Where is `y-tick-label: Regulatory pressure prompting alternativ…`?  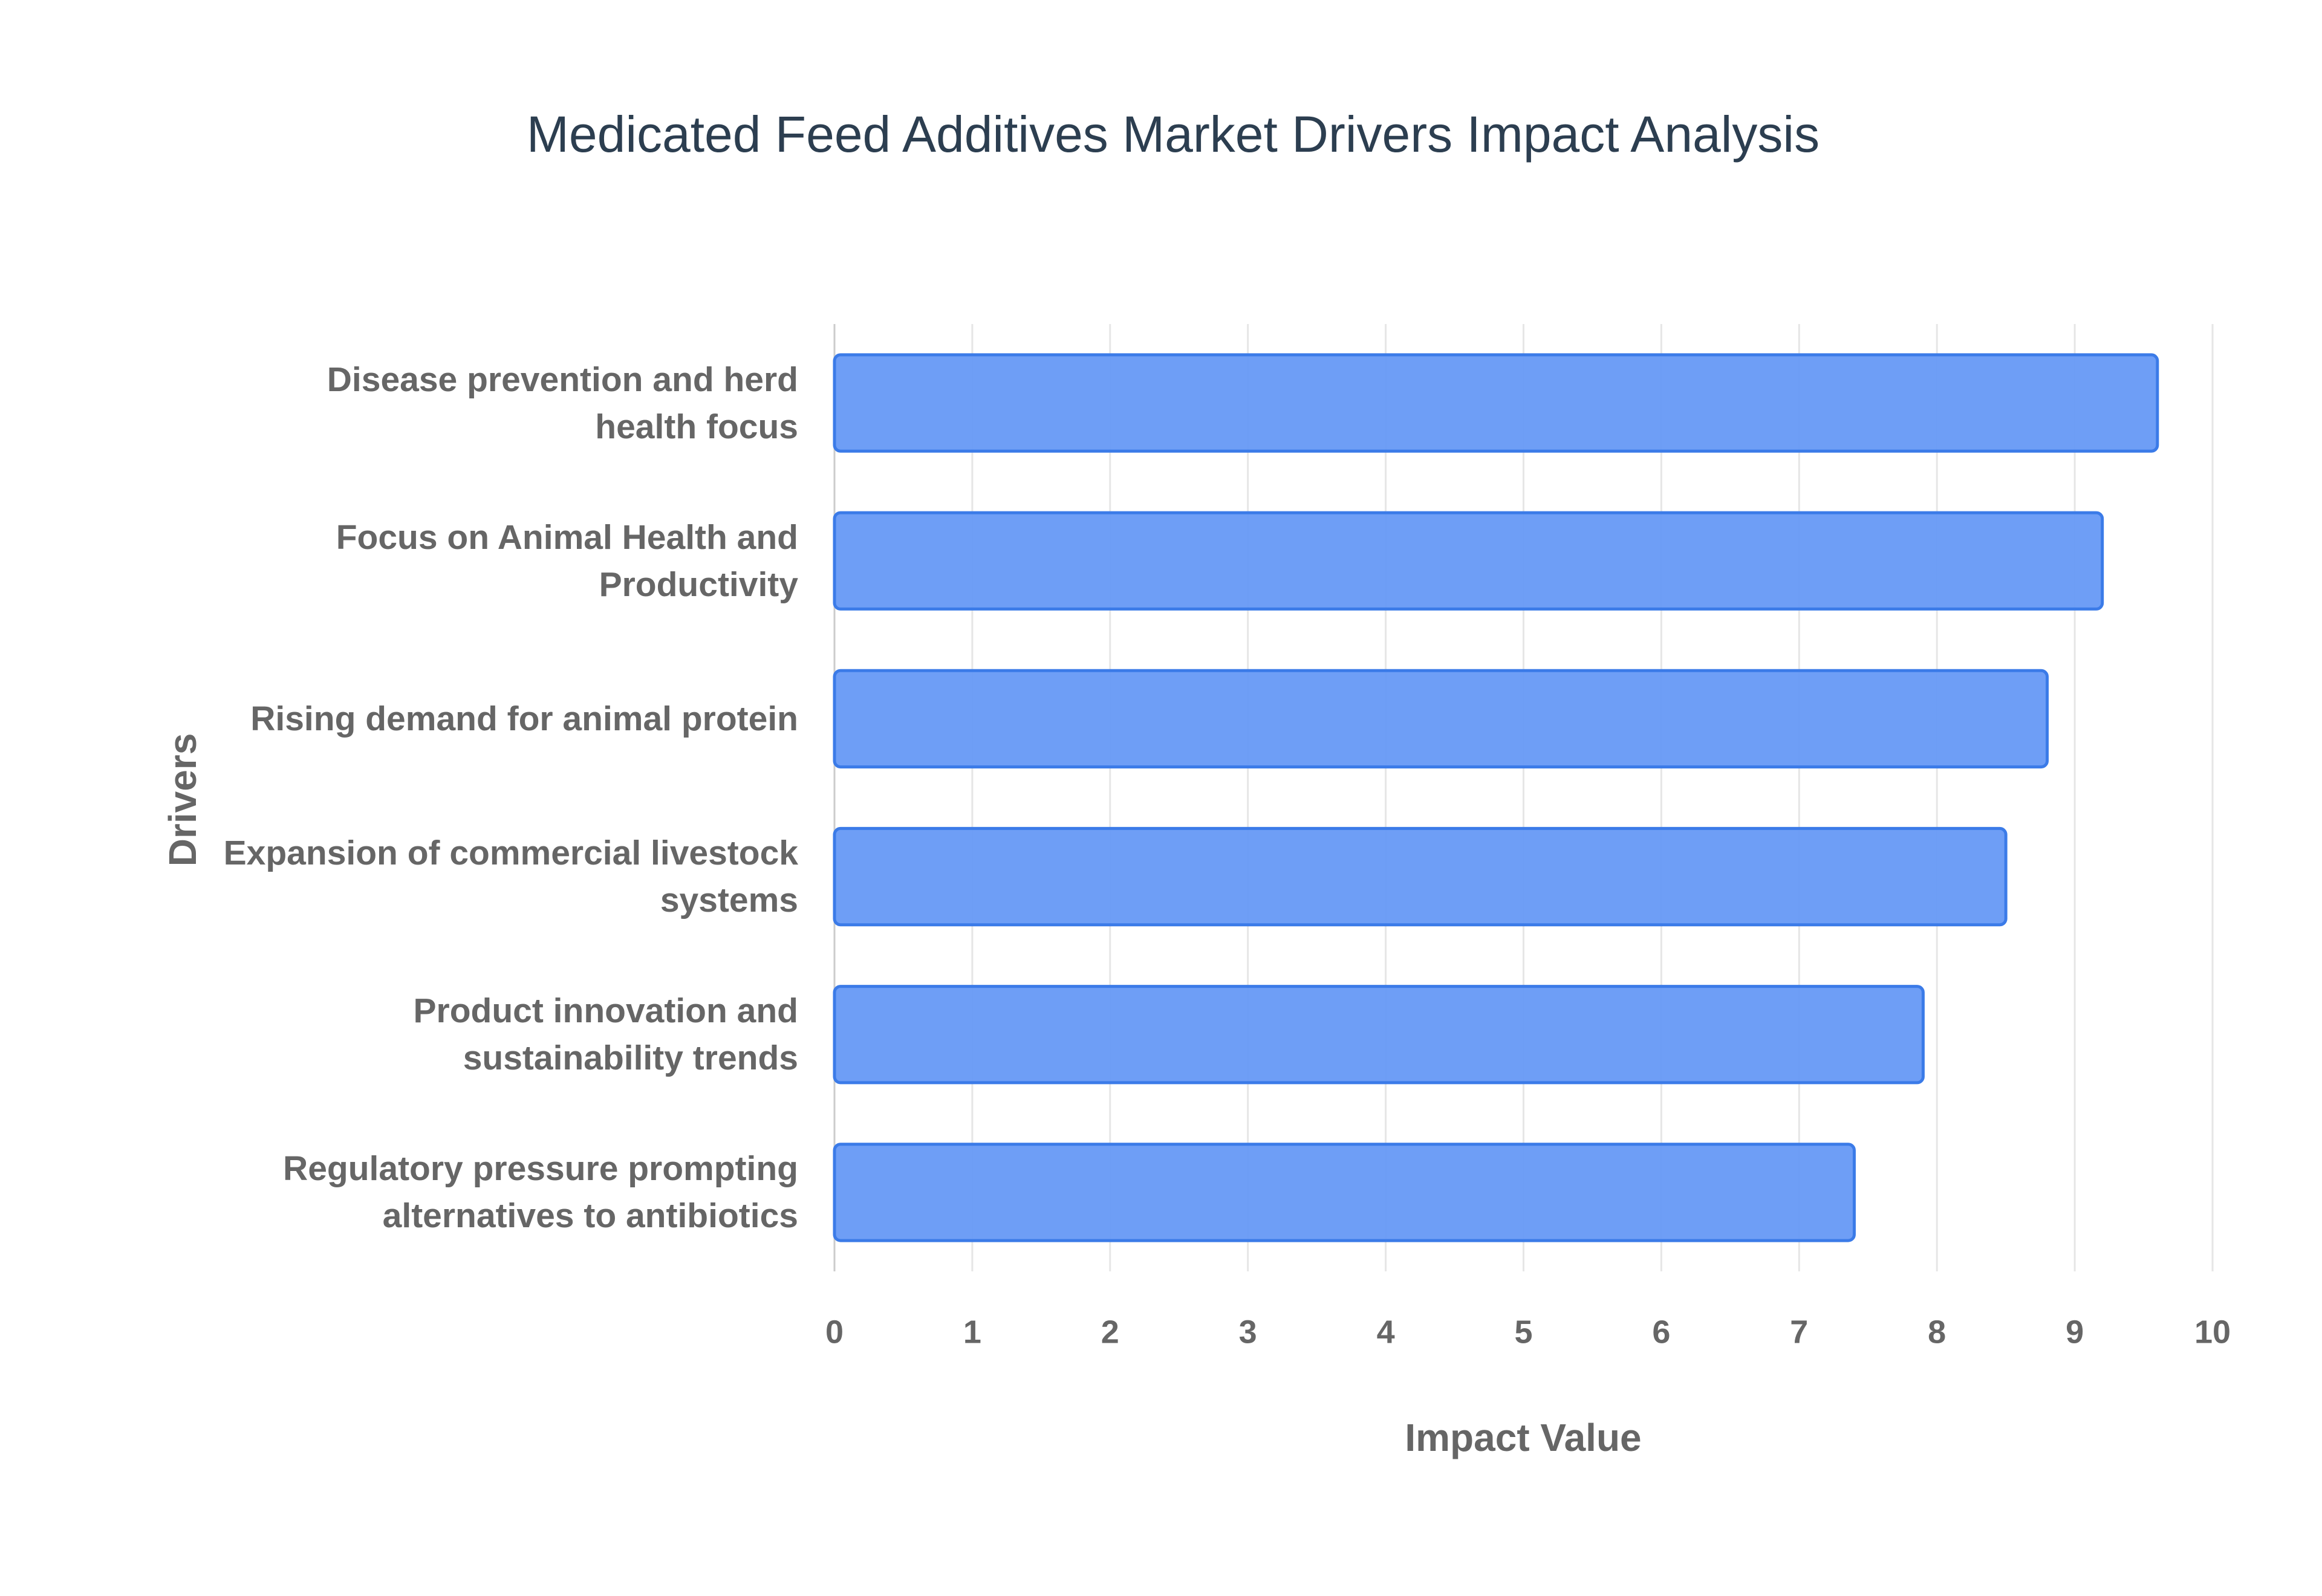
y-tick-label: Regulatory pressure prompting alternativ… is located at coordinates (540, 1192).